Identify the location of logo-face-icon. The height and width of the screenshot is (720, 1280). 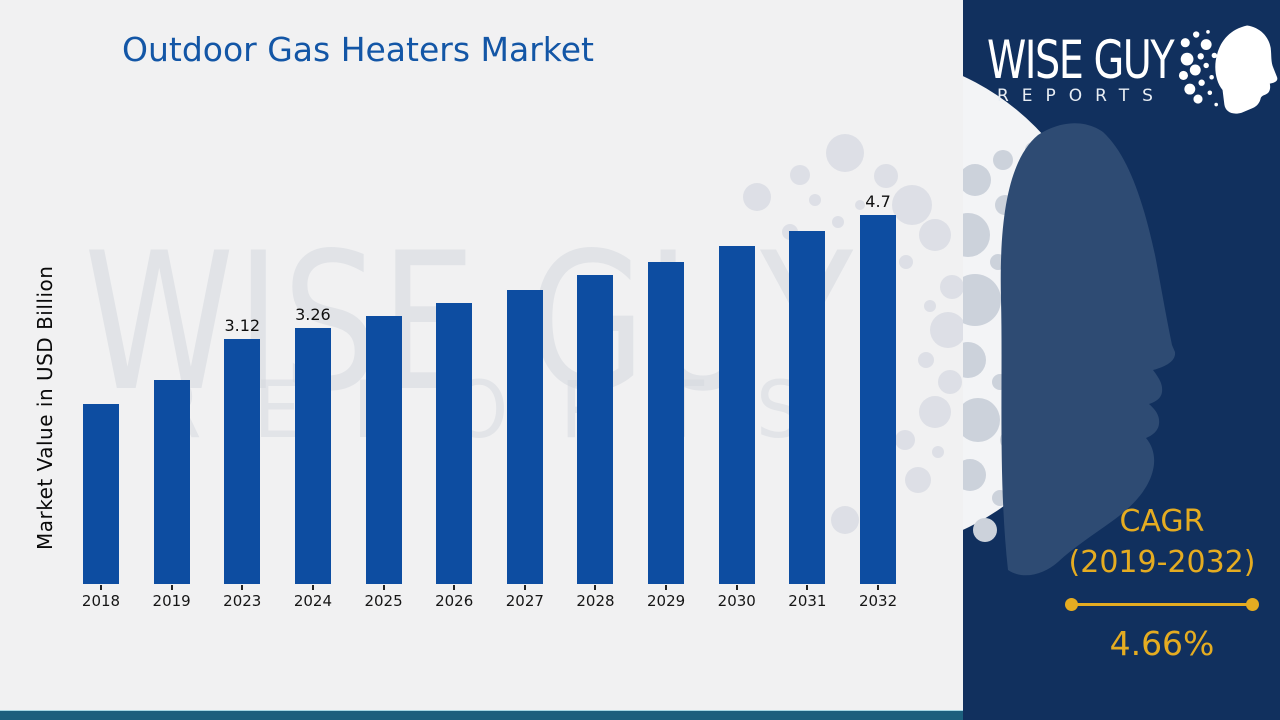
(1228, 69).